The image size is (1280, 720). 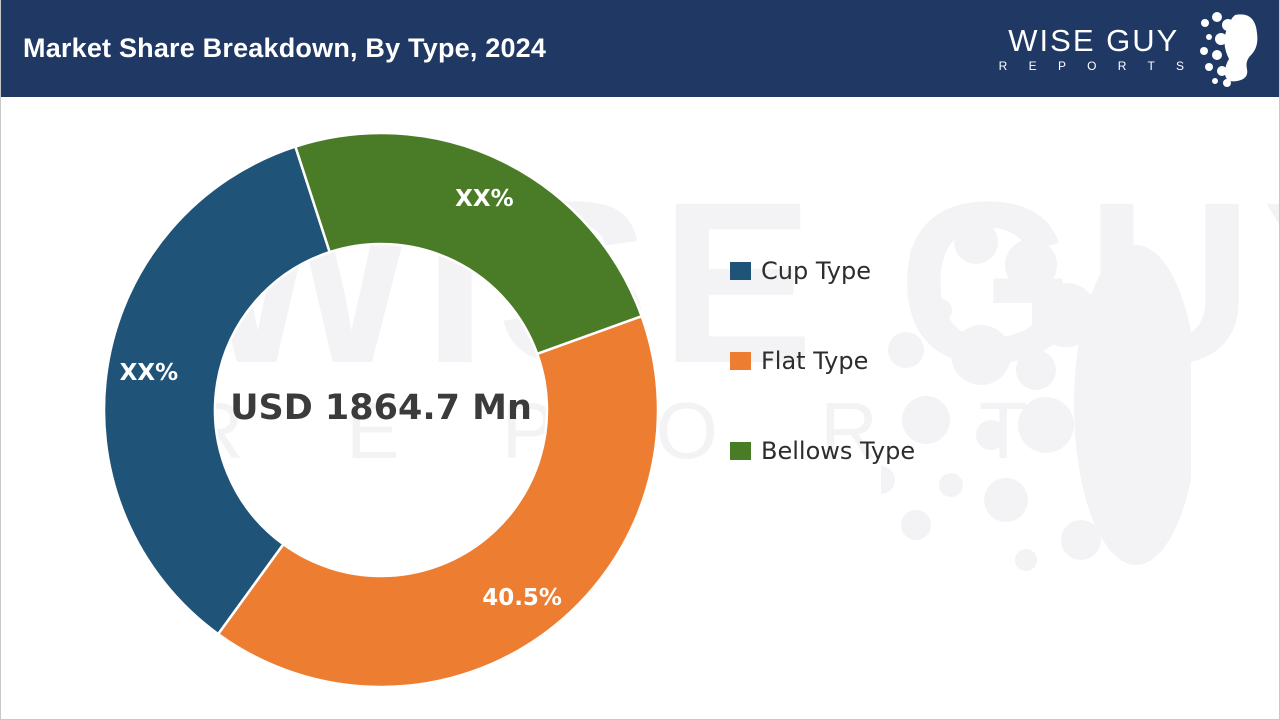 I want to click on wise-guy-logo: WISE GUY R E P O R T S, so click(x=1127, y=49).